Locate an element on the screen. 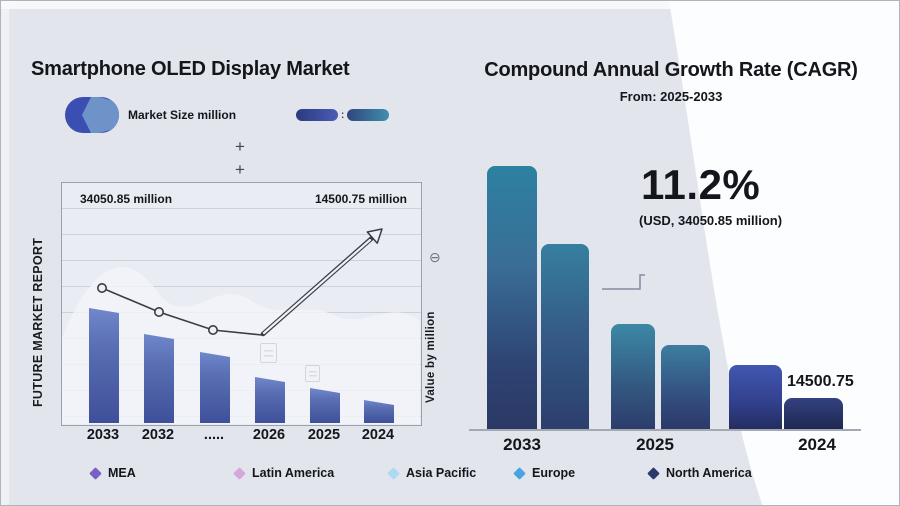 The width and height of the screenshot is (900, 506). market-bar-2025 is located at coordinates (325, 405).